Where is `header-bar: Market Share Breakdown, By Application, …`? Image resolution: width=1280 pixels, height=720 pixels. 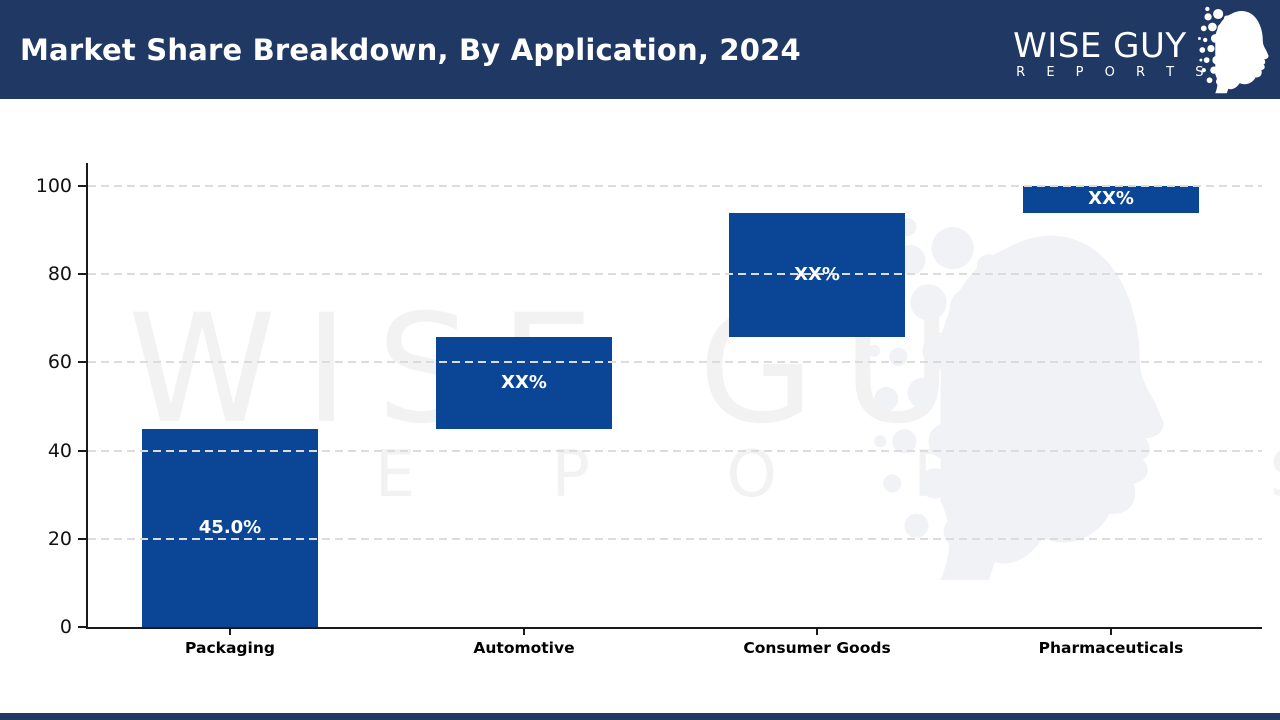
header-bar: Market Share Breakdown, By Application, … is located at coordinates (640, 49).